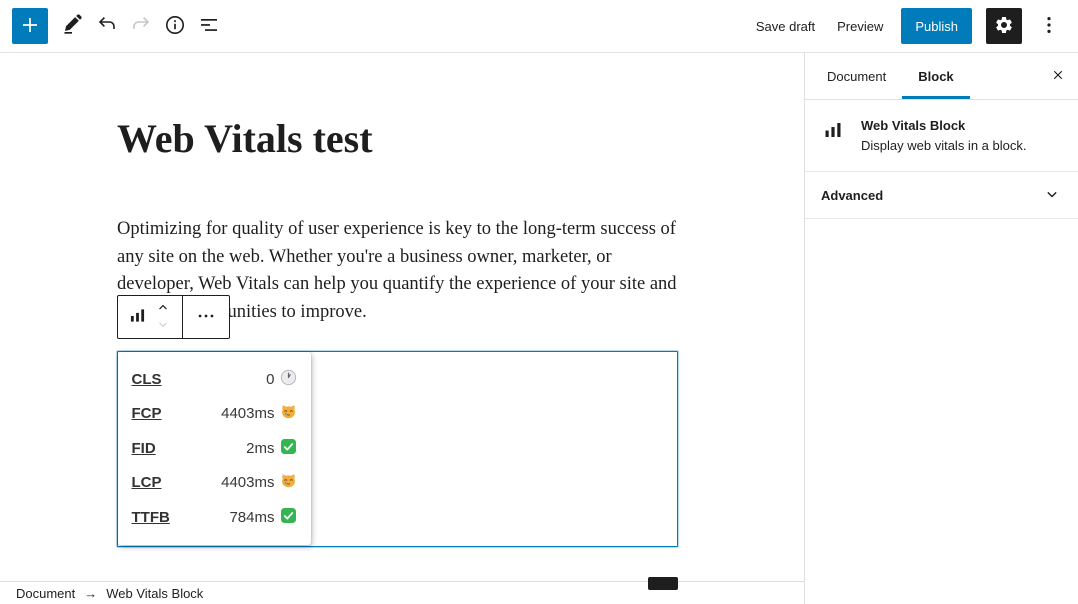 The image size is (1078, 604). I want to click on vital-value-group: 0, so click(281, 379).